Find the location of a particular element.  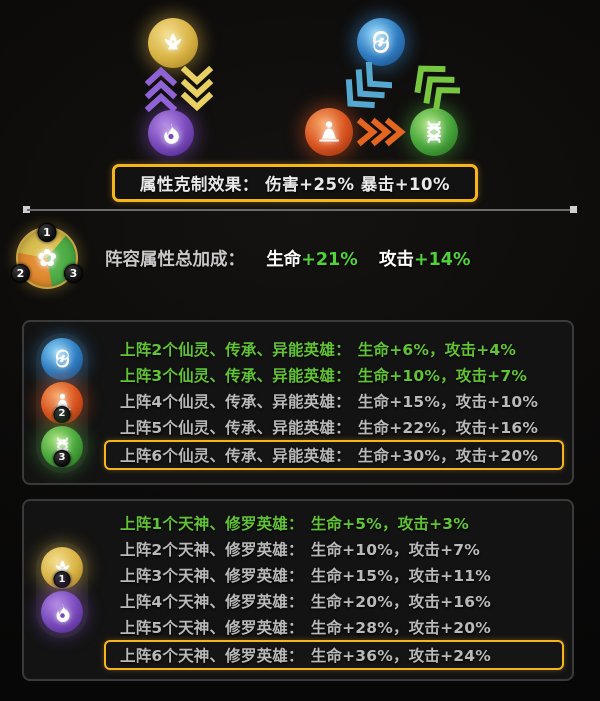

synergy-condition: 上阵3个仙灵、传承、异能英雄： is located at coordinates (235, 375).